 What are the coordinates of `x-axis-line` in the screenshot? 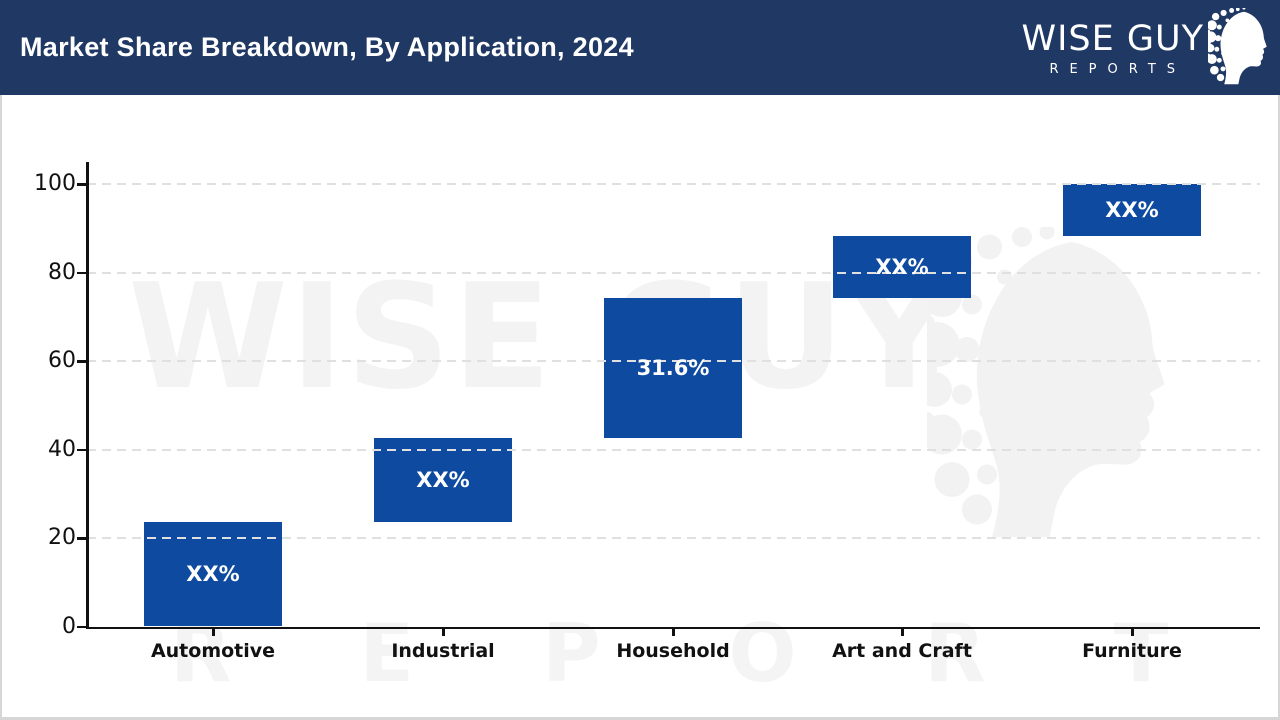 It's located at (673, 627).